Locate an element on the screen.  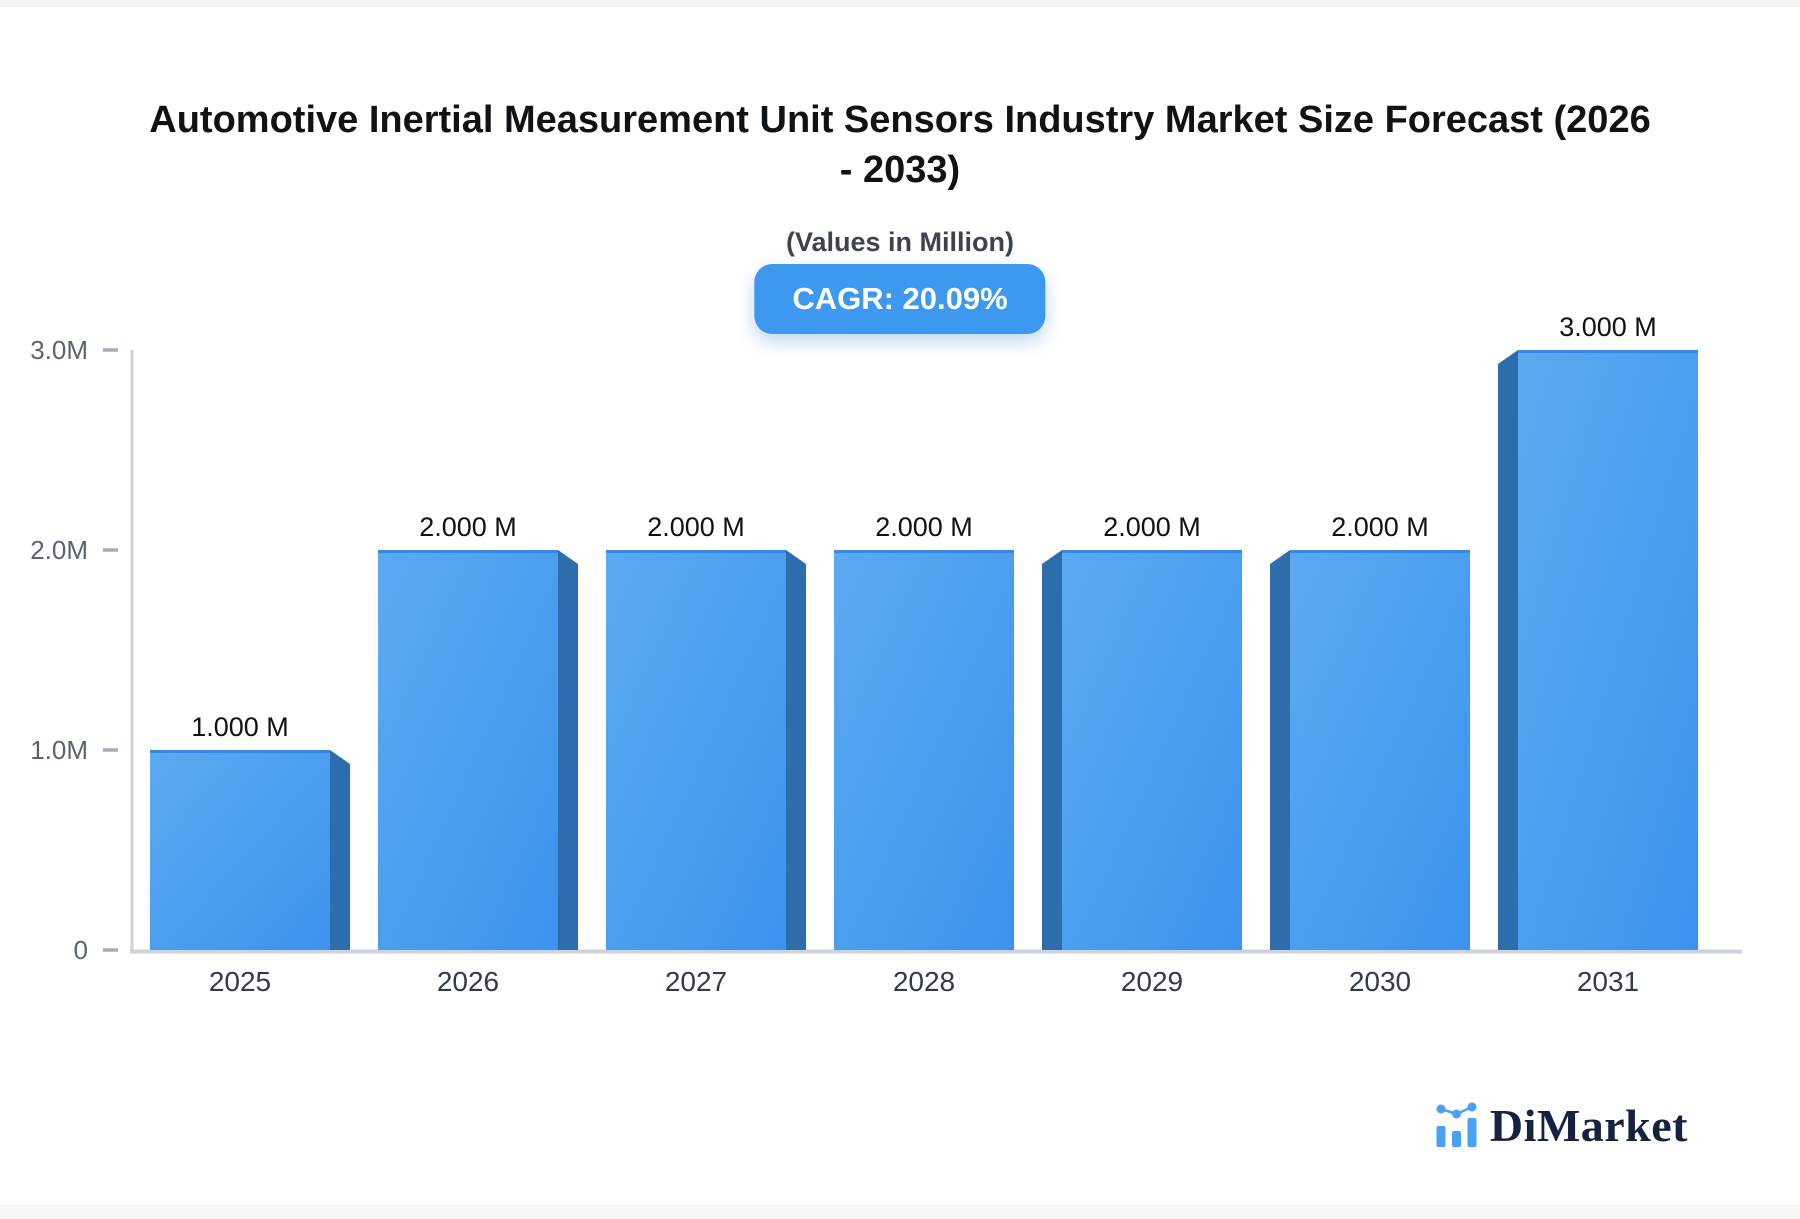
logo-brand-text: DiMarket is located at coordinates (1589, 1126).